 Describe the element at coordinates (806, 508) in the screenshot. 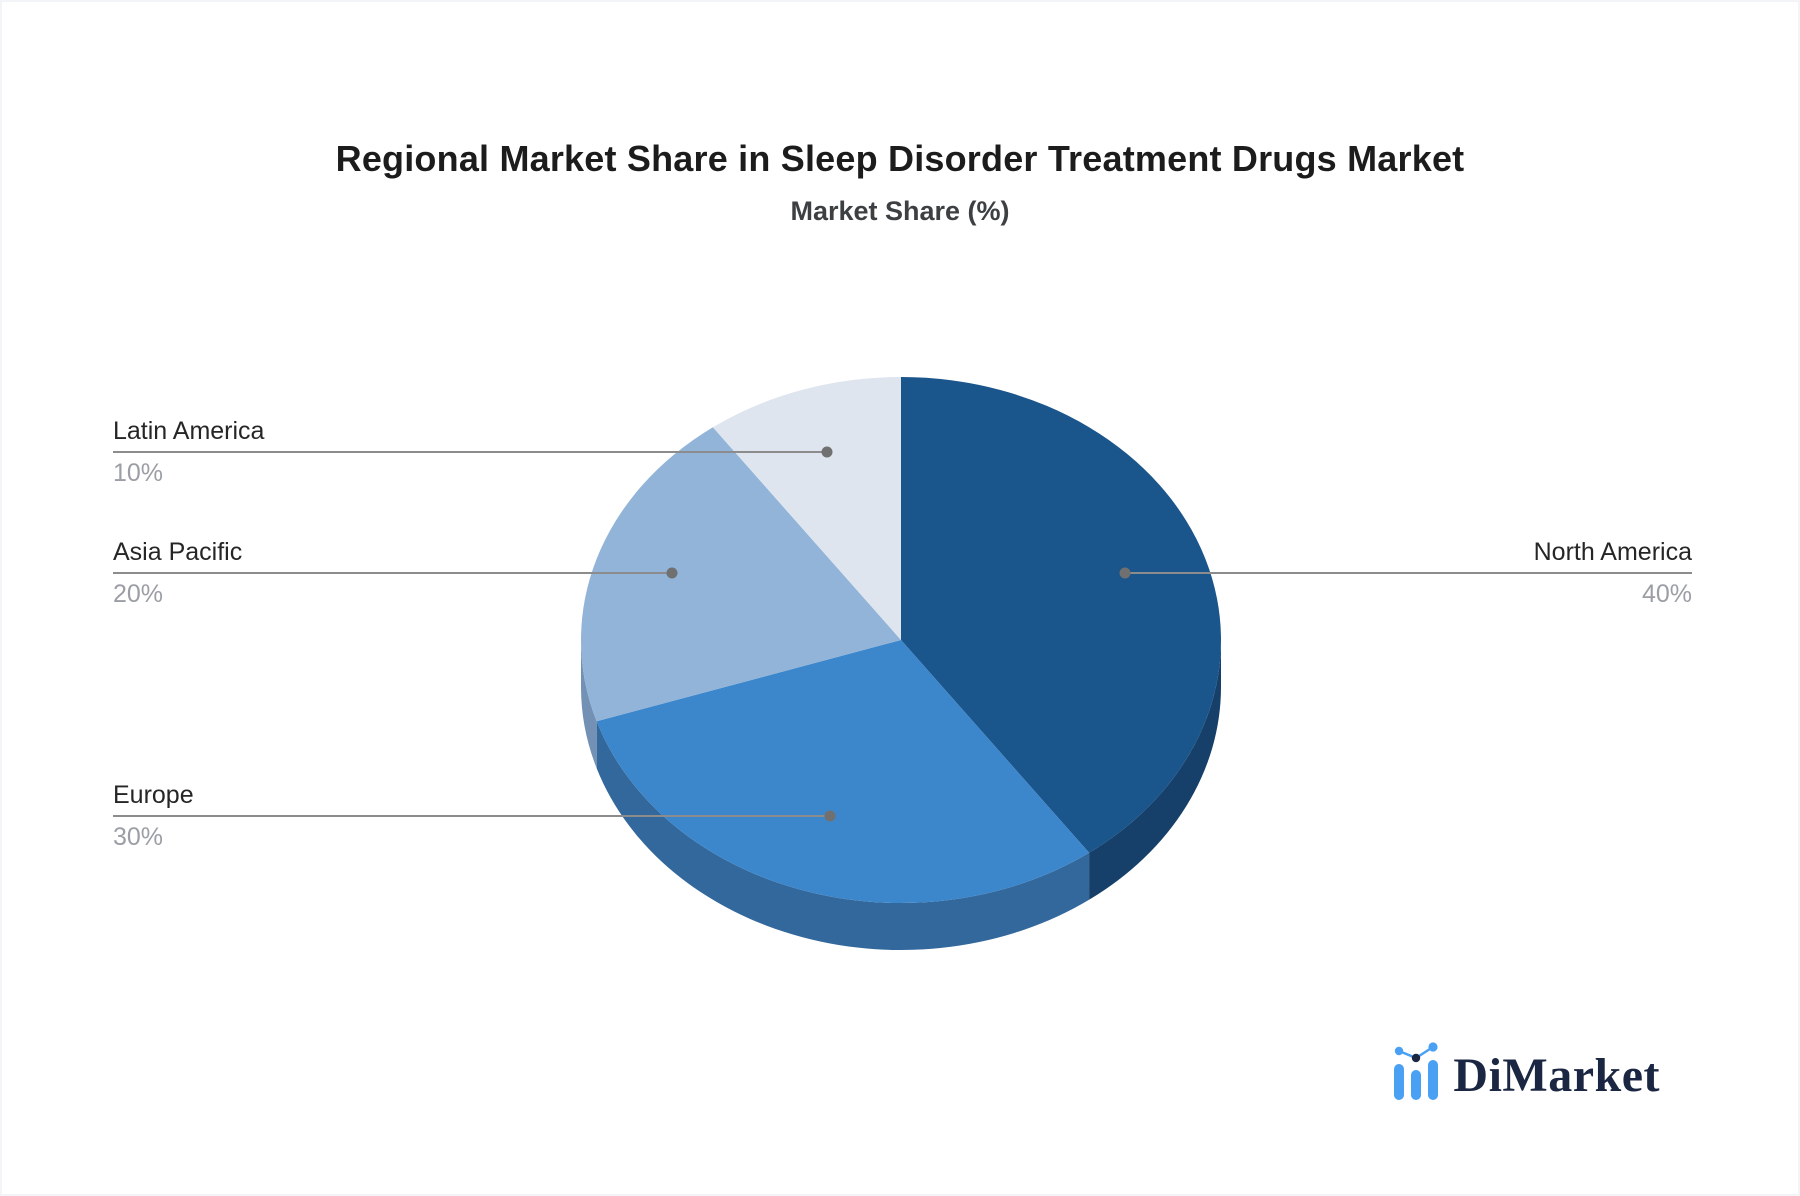

I see `pie-slice-latin-america` at that location.